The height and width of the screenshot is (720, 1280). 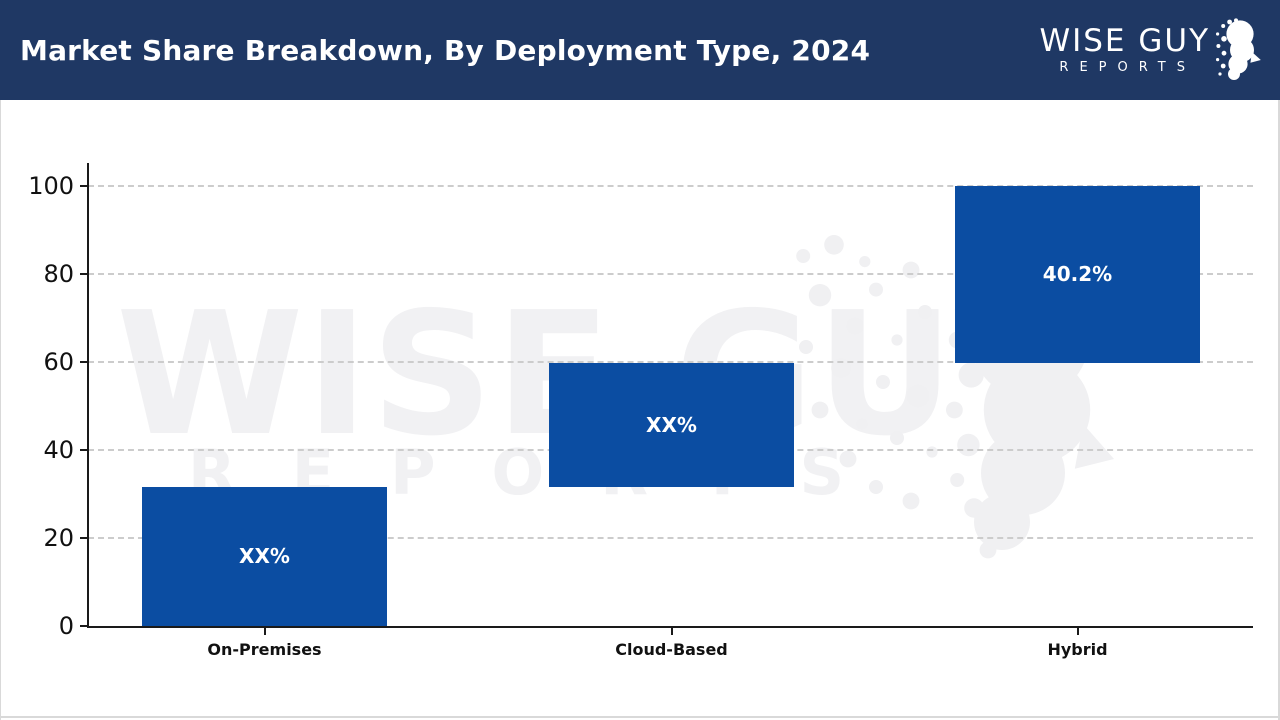 What do you see at coordinates (1124, 40) in the screenshot?
I see `brand-name: WISE GUY` at bounding box center [1124, 40].